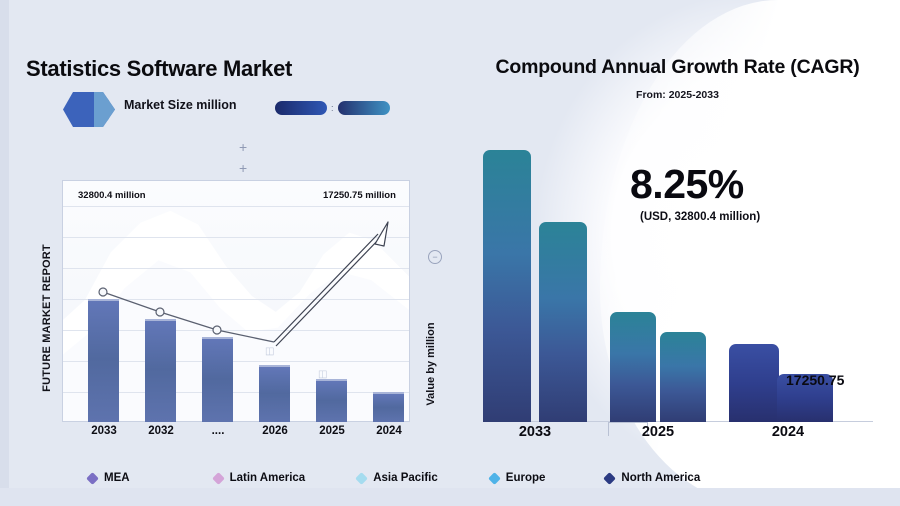  What do you see at coordinates (359, 195) in the screenshot?
I see `end-value-label: 17250.75 million` at bounding box center [359, 195].